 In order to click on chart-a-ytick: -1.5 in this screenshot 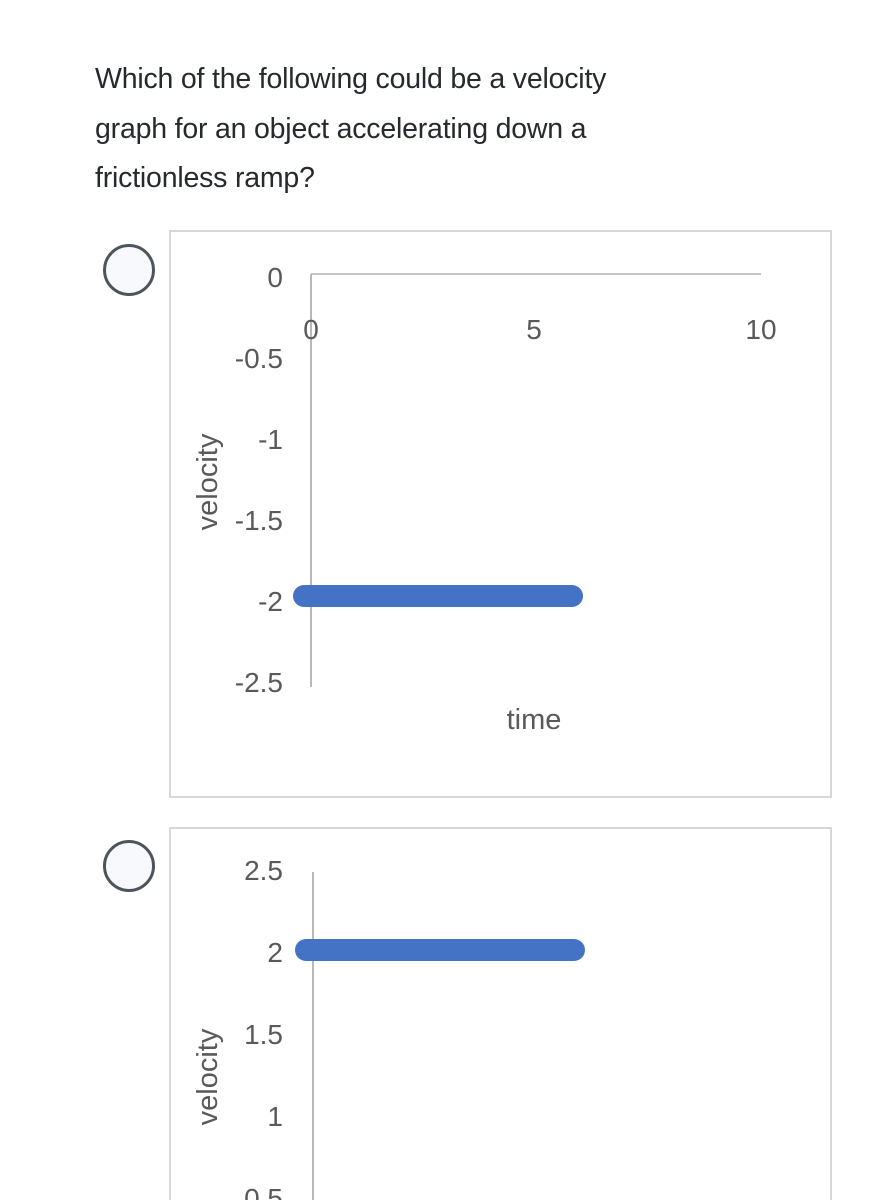, I will do `click(258, 520)`.